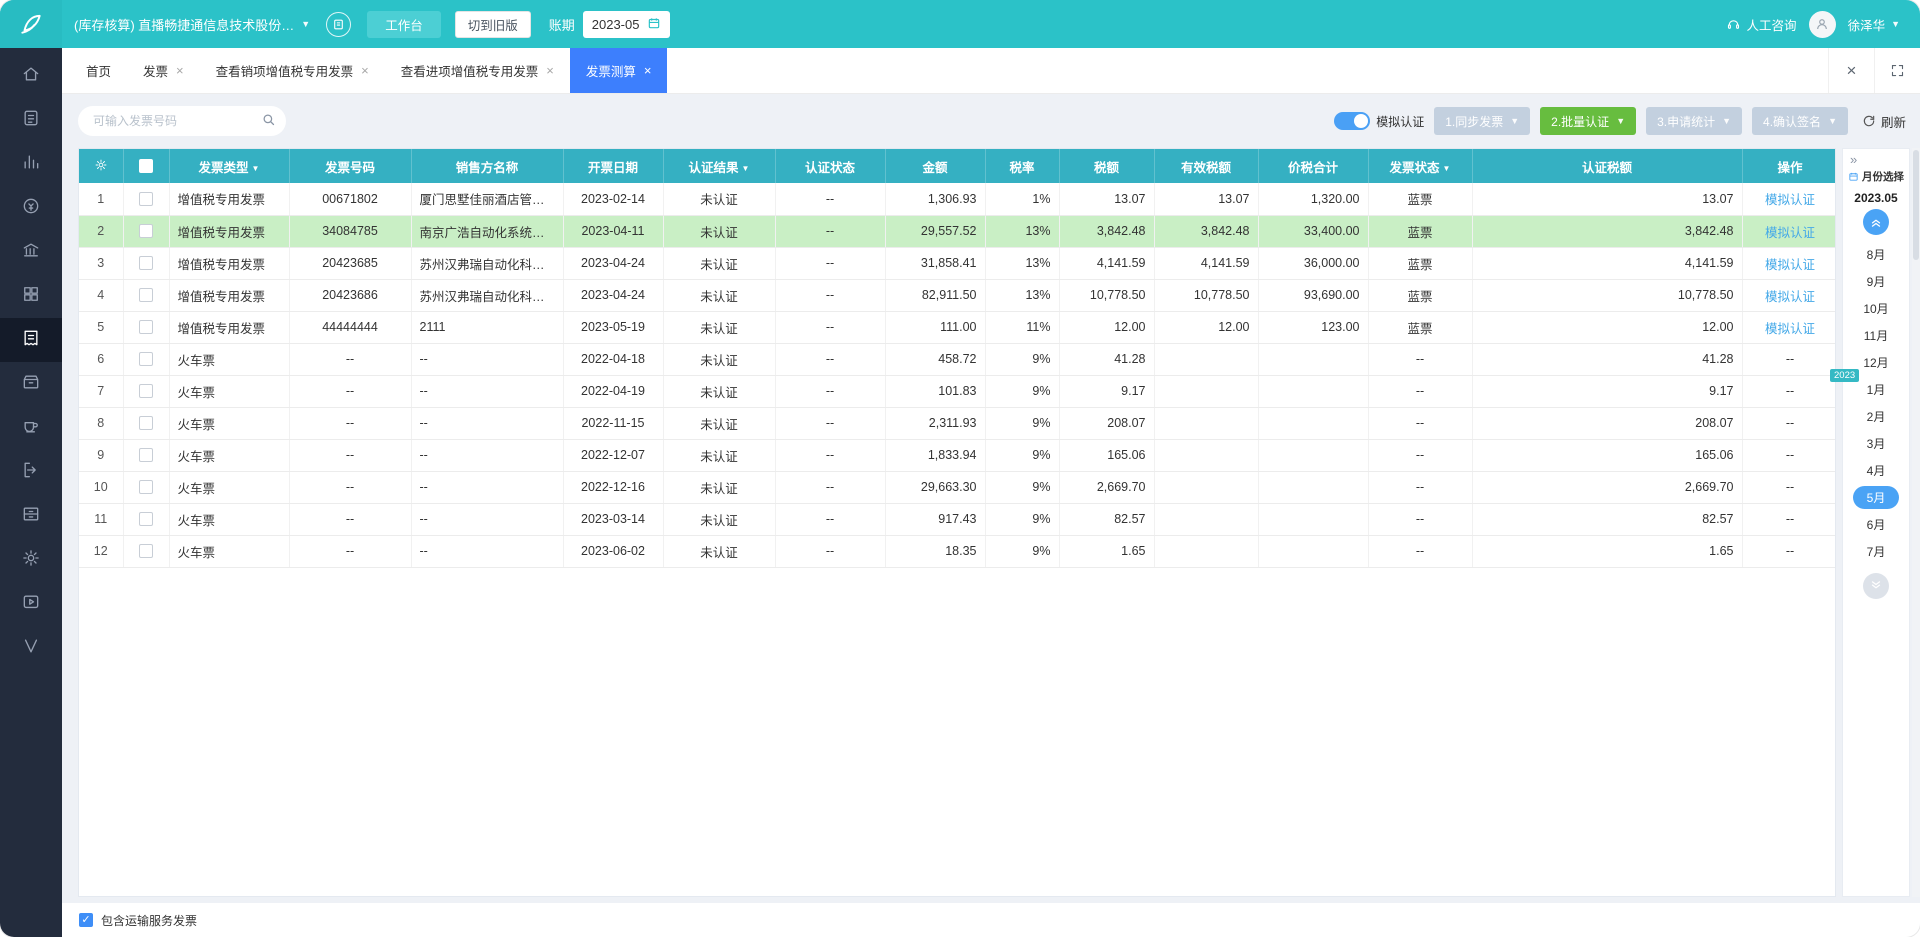 Image resolution: width=1920 pixels, height=937 pixels. What do you see at coordinates (1206, 166) in the screenshot?
I see `col-header-valid_tax: 有效税额` at bounding box center [1206, 166].